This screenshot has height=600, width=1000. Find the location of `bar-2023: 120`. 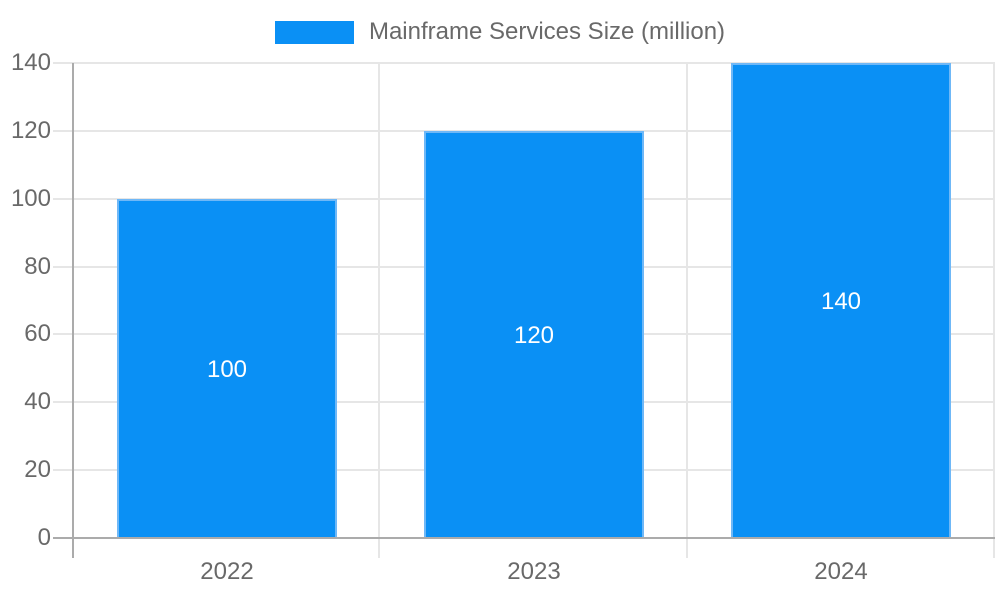

bar-2023: 120 is located at coordinates (534, 334).